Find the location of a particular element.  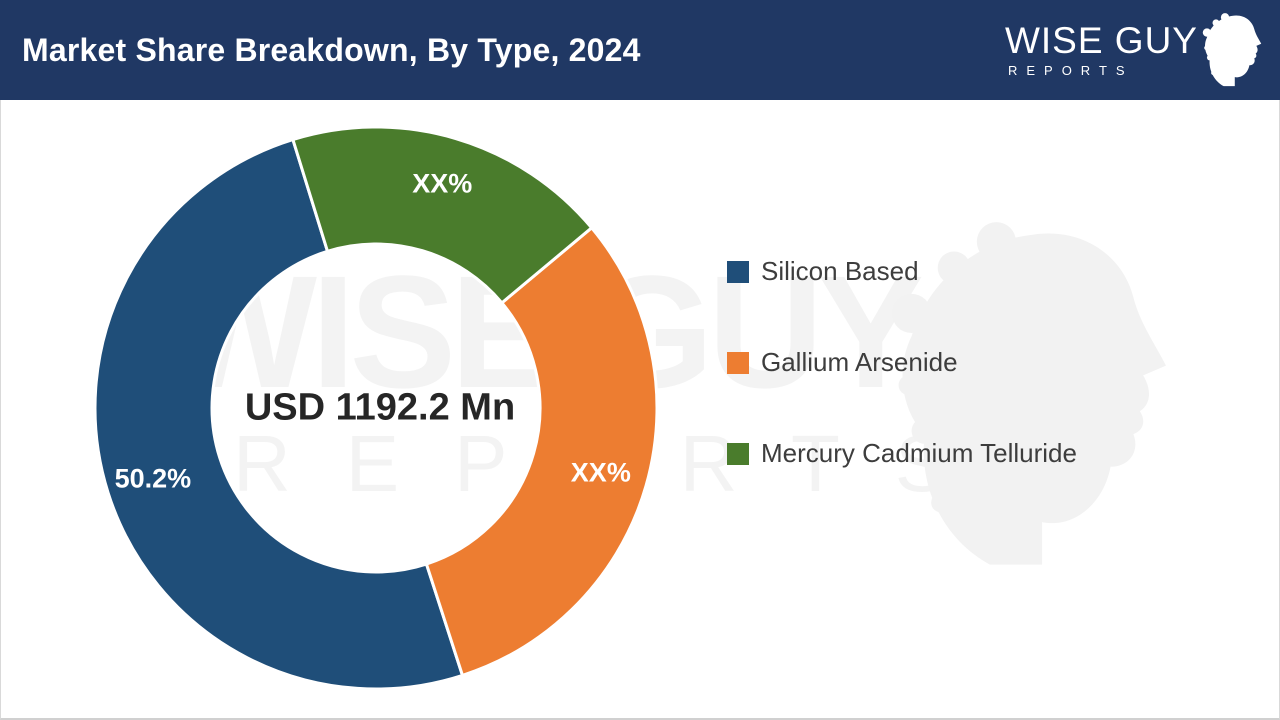

wise-guy-logo: WISE GUY REPORTS is located at coordinates (1134, 50).